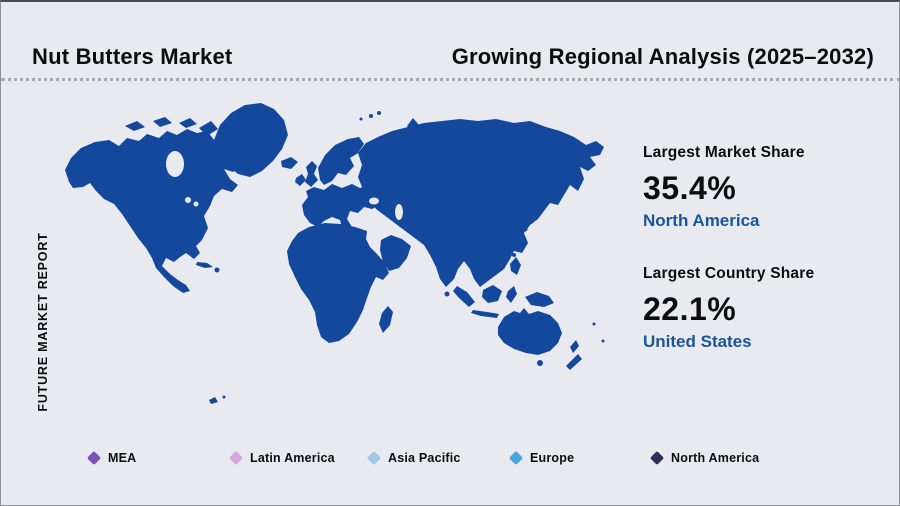  I want to click on legend-label-mea: MEA, so click(122, 458).